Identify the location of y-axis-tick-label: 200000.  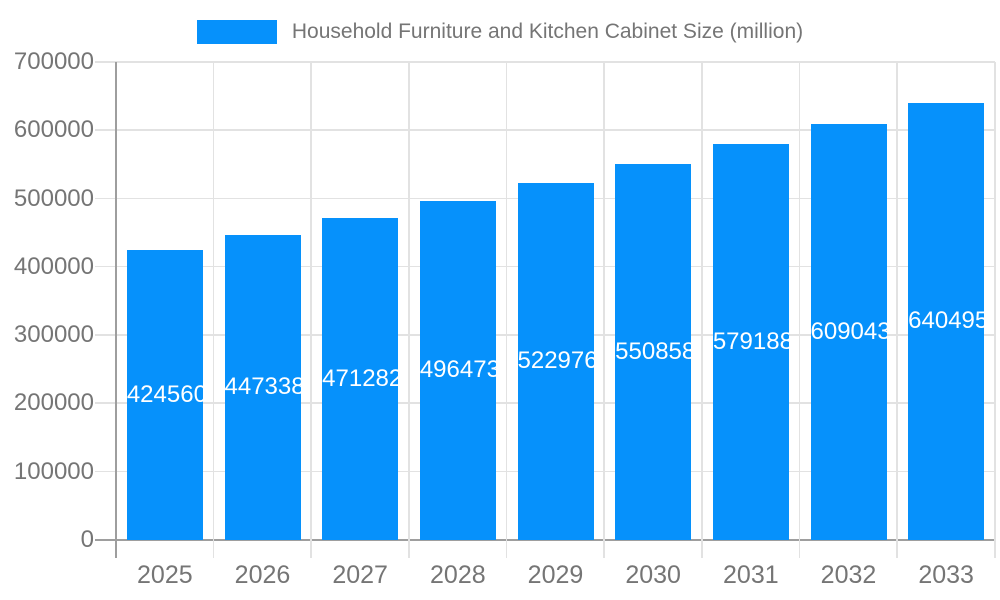
(53, 403).